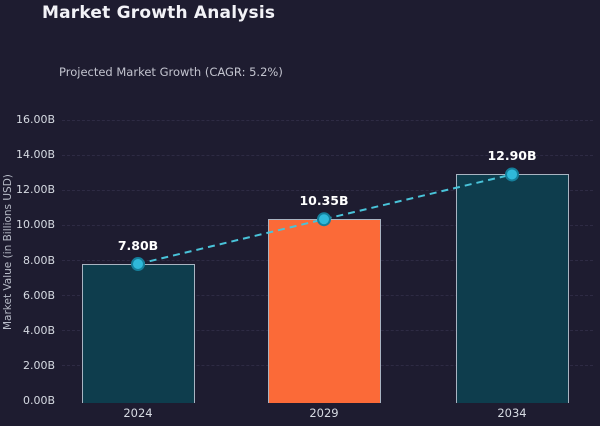 The height and width of the screenshot is (426, 600). What do you see at coordinates (35, 119) in the screenshot?
I see `y-tick-label: 16.00B` at bounding box center [35, 119].